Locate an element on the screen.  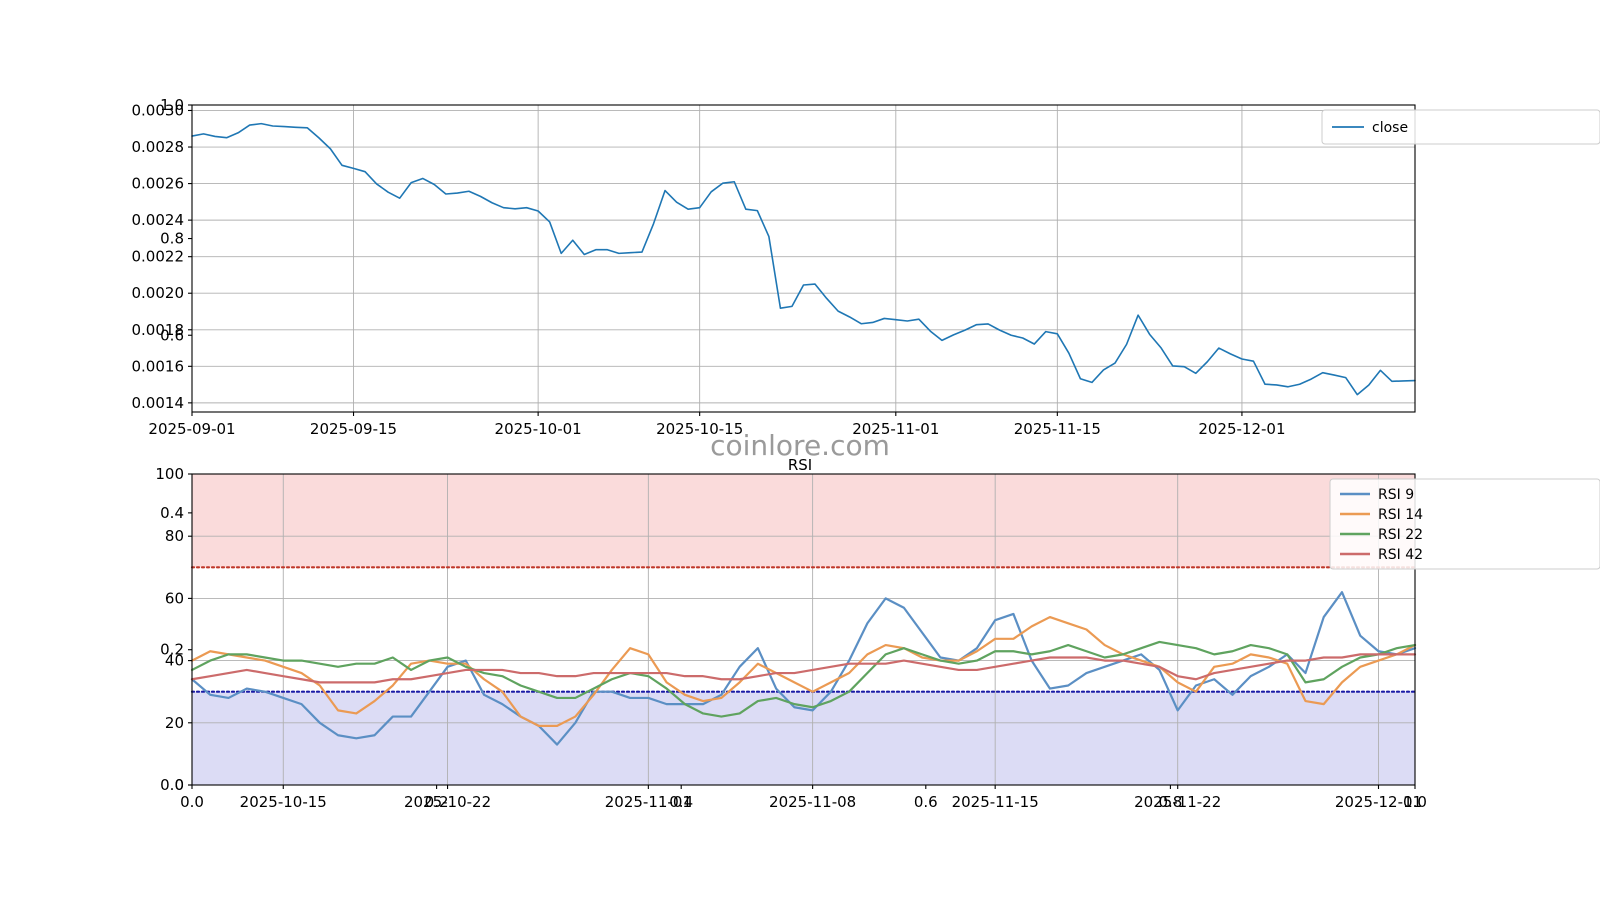
rsi-y-tick-label: 0 is located at coordinates (179, 785).